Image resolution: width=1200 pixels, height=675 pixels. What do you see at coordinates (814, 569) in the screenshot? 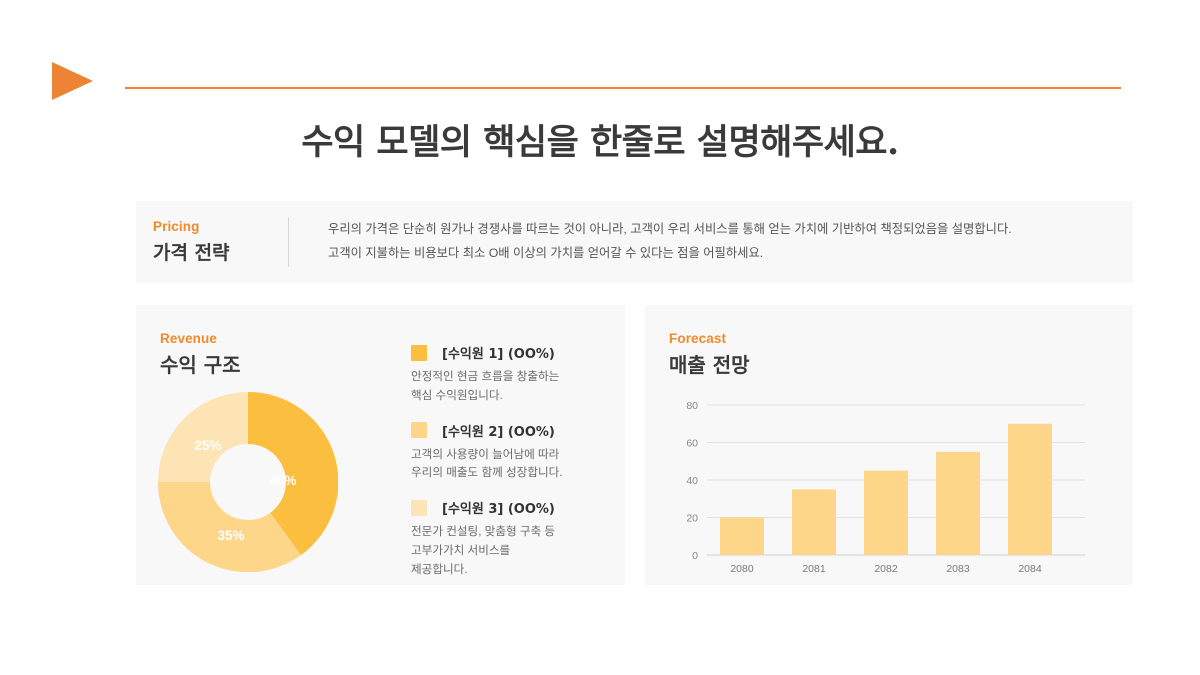
I see `x-tick-label: 2081` at bounding box center [814, 569].